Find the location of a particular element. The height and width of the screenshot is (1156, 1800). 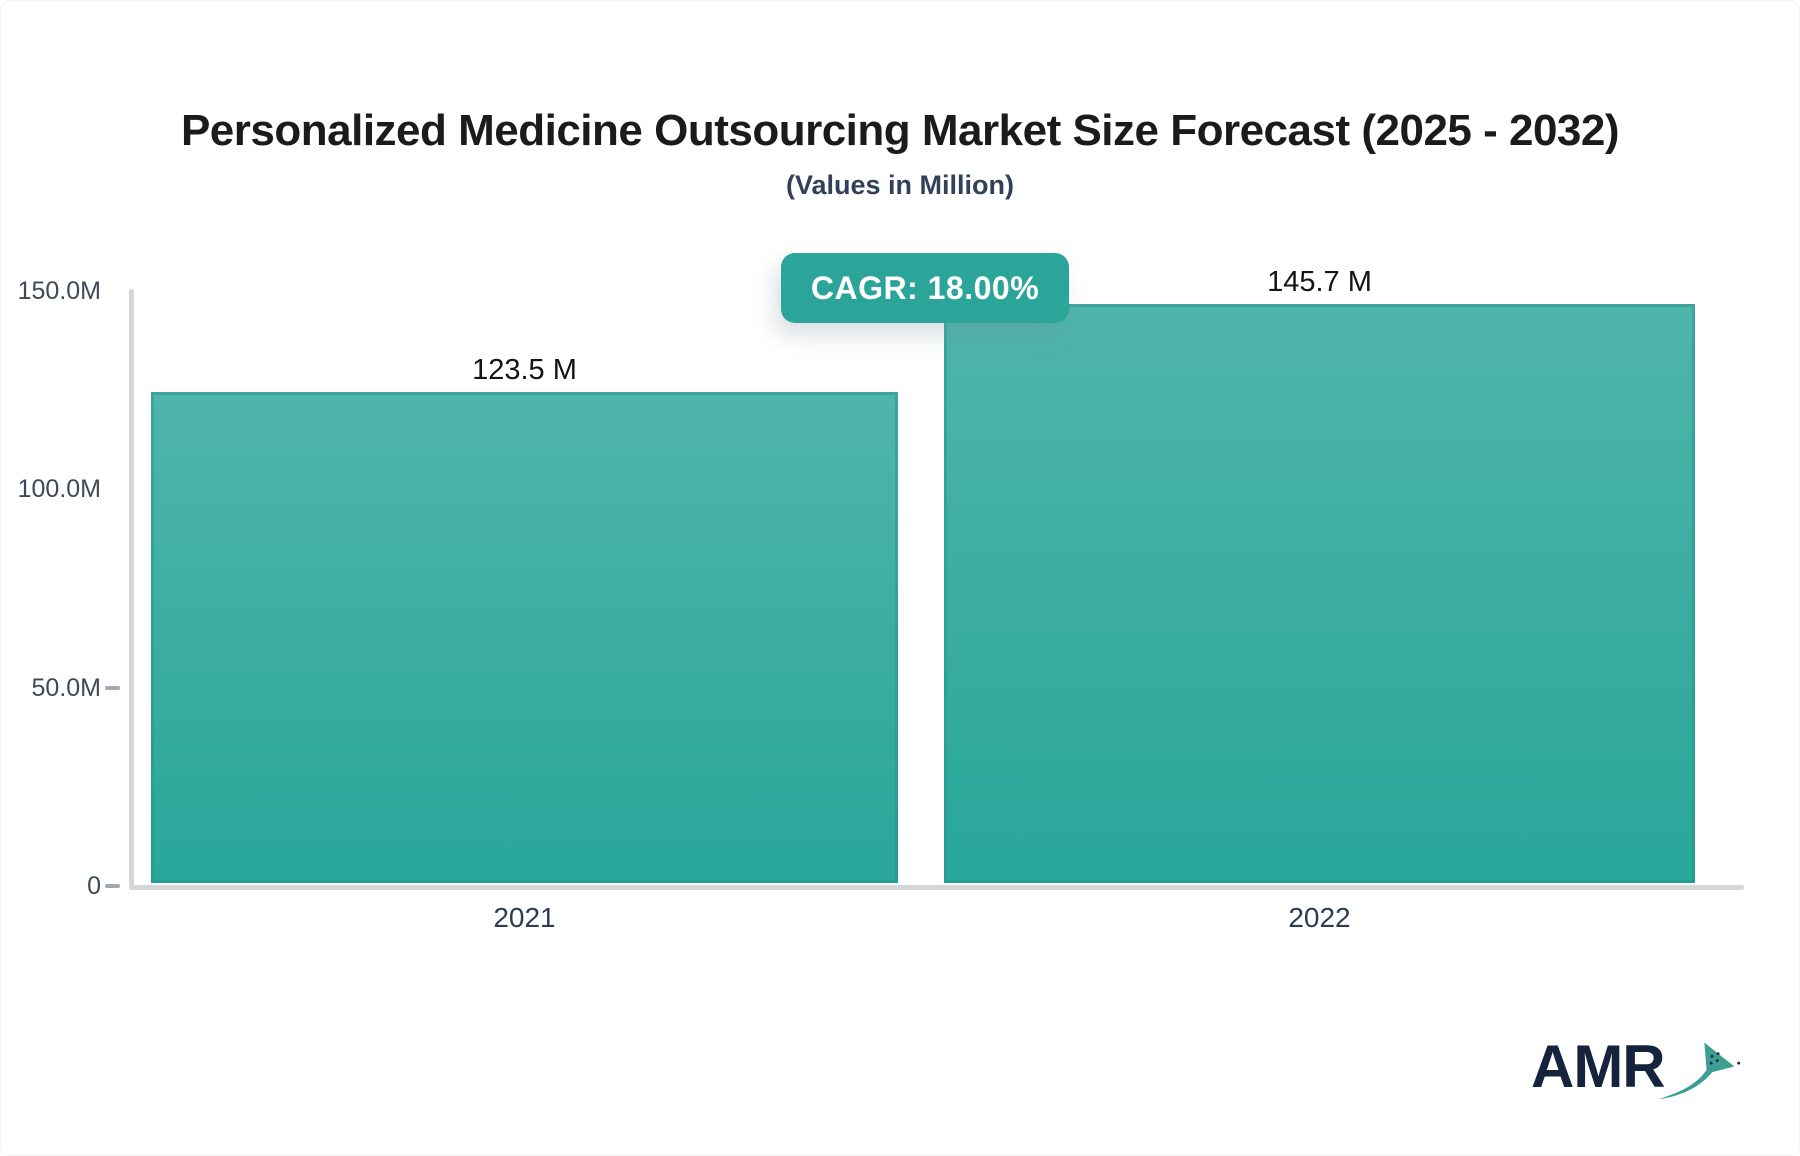

x-axis-line is located at coordinates (936, 887).